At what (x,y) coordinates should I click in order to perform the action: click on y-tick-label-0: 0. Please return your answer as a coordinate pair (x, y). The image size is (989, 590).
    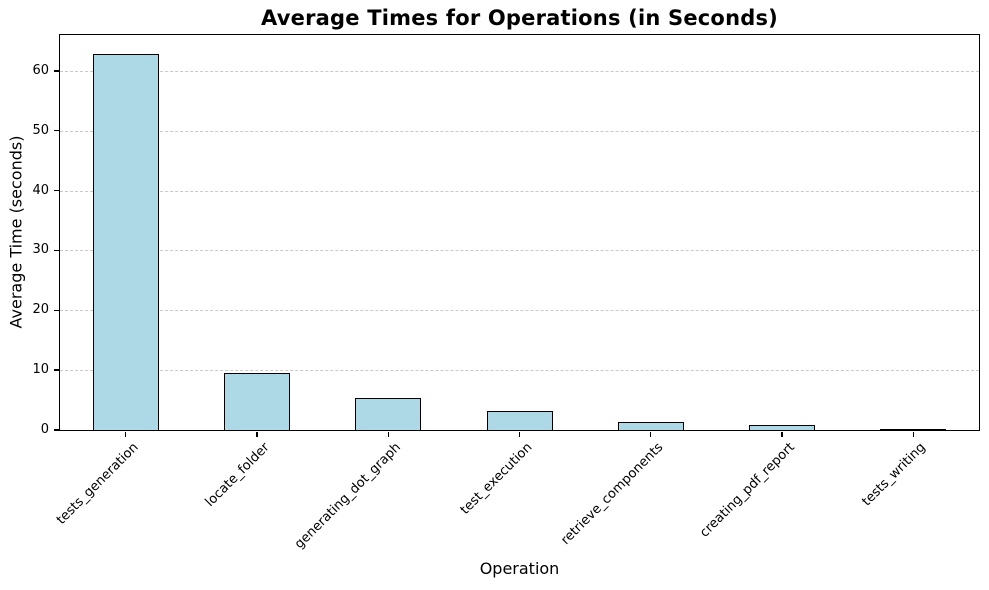
    Looking at the image, I should click on (44, 429).